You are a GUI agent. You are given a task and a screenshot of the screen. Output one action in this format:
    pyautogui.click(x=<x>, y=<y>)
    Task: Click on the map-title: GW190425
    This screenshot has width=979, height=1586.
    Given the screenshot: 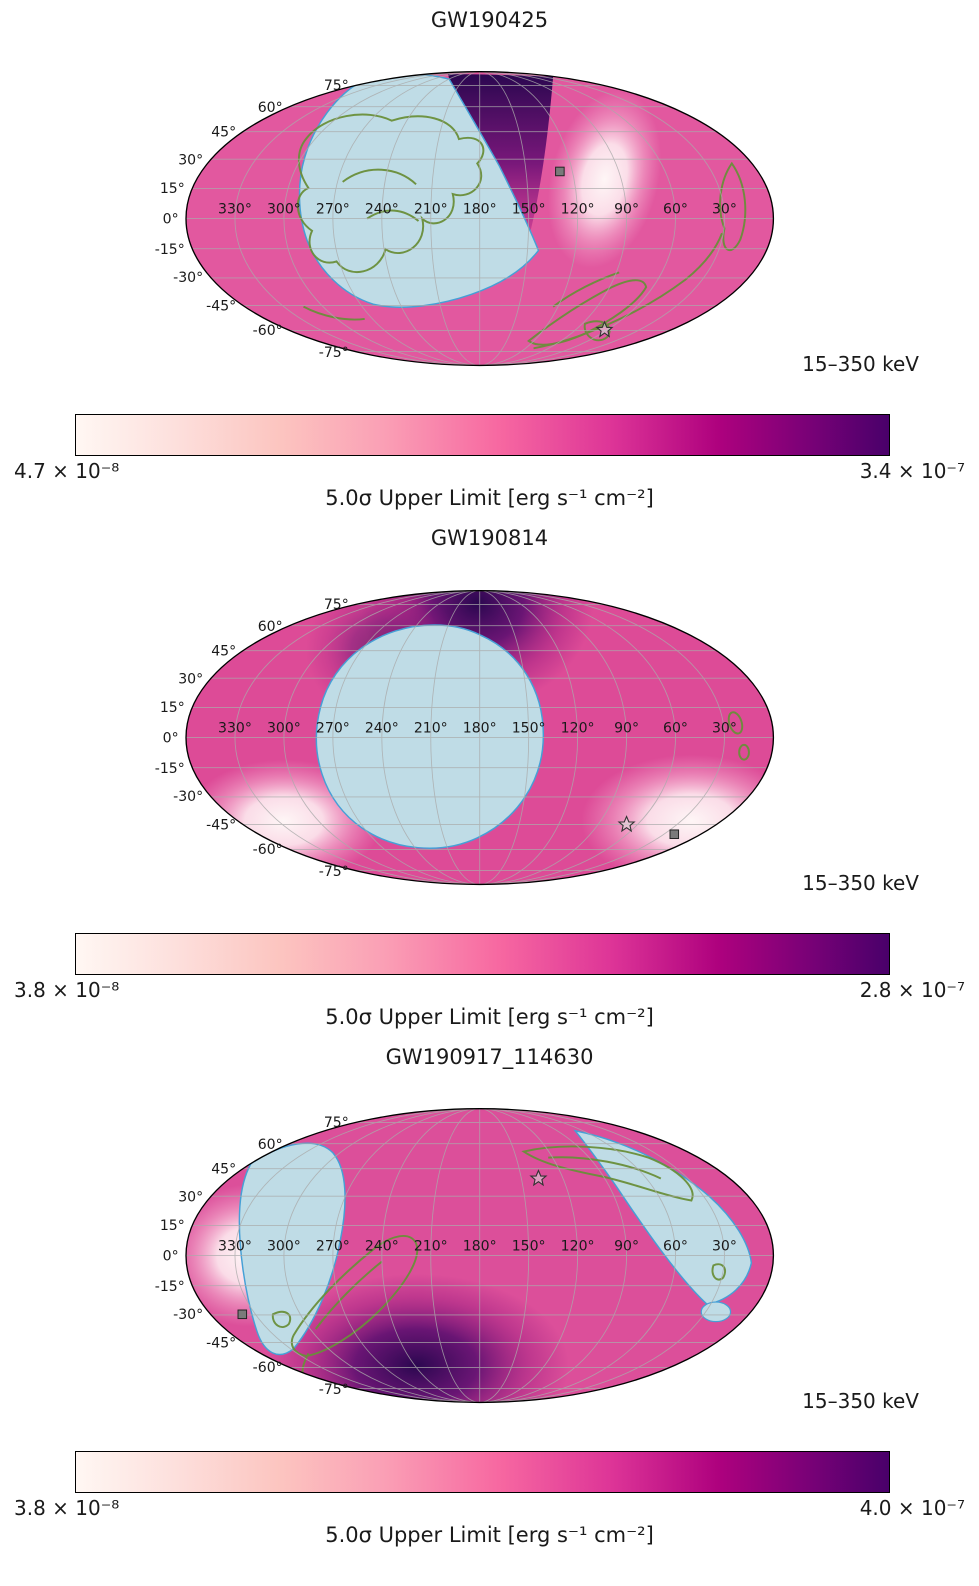 What is the action you would take?
    pyautogui.click(x=489, y=20)
    